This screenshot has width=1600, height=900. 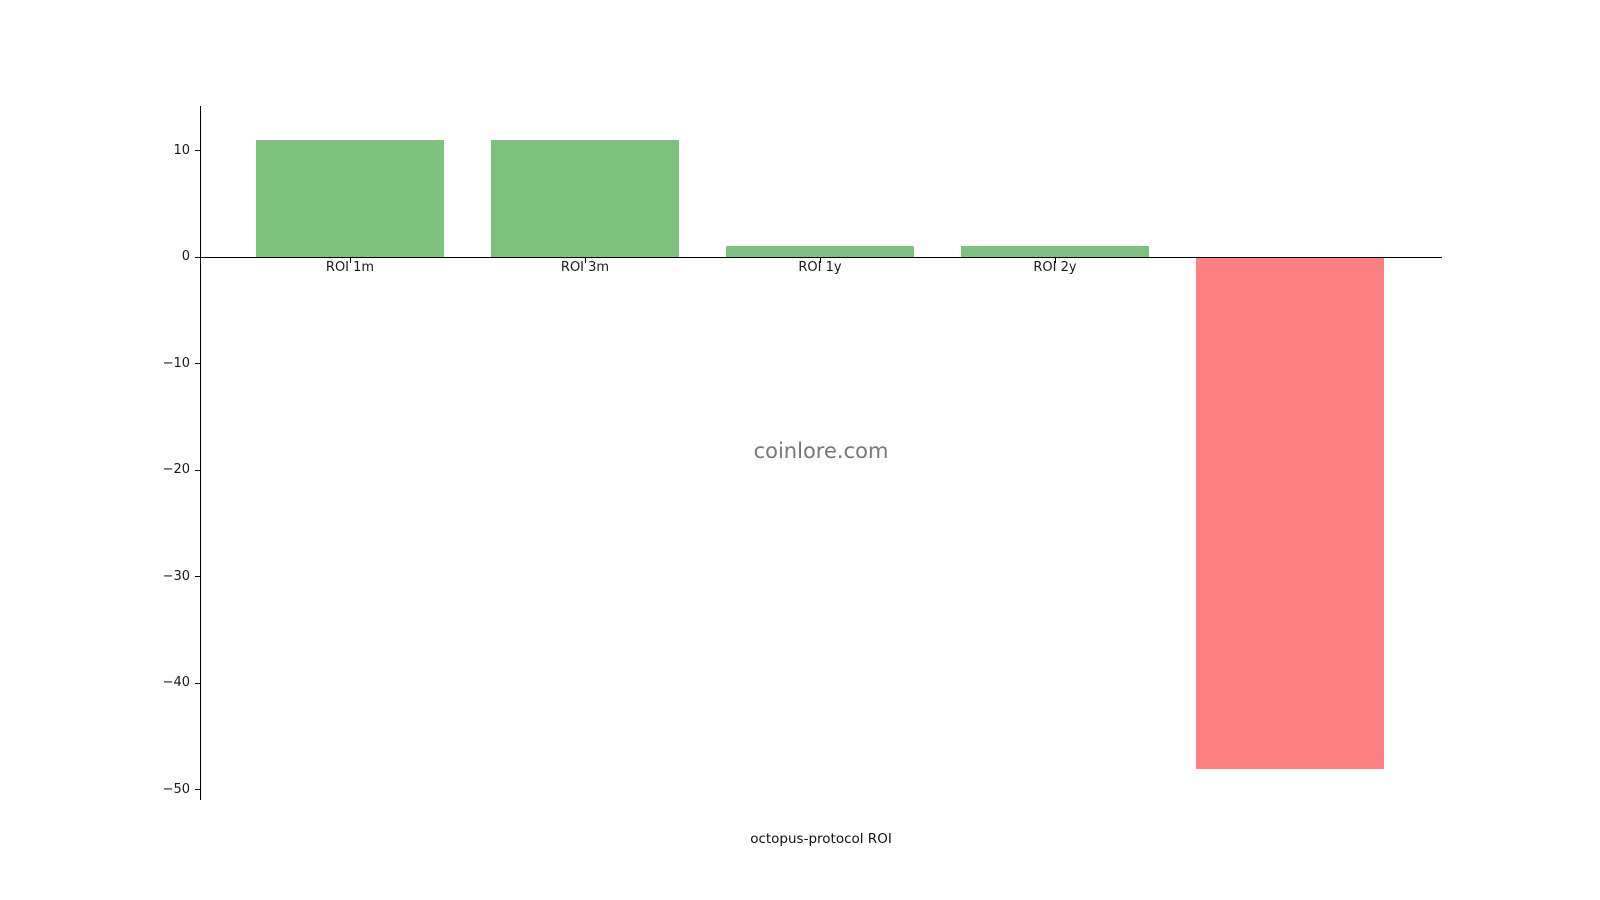 I want to click on x-tick-label: ROI 2y, so click(x=1055, y=267).